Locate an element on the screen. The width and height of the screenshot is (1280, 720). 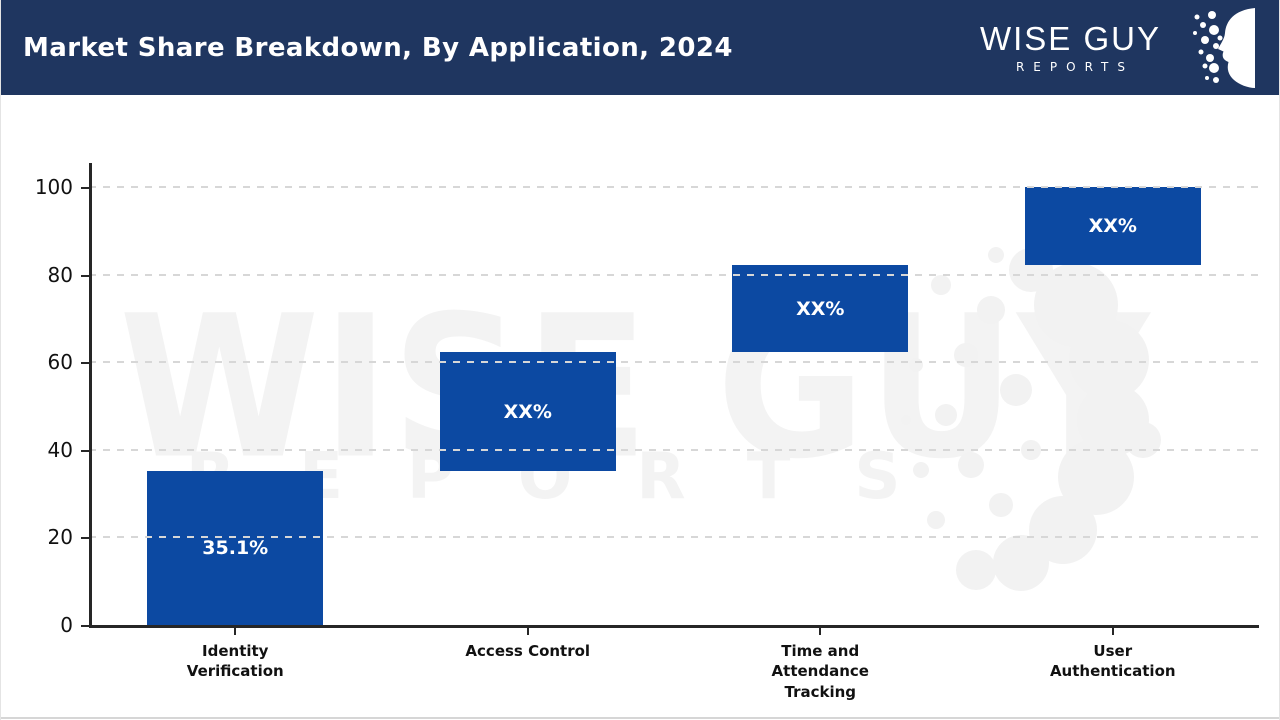
x-category-label: Time and Attendance Tracking is located at coordinates (820, 671).